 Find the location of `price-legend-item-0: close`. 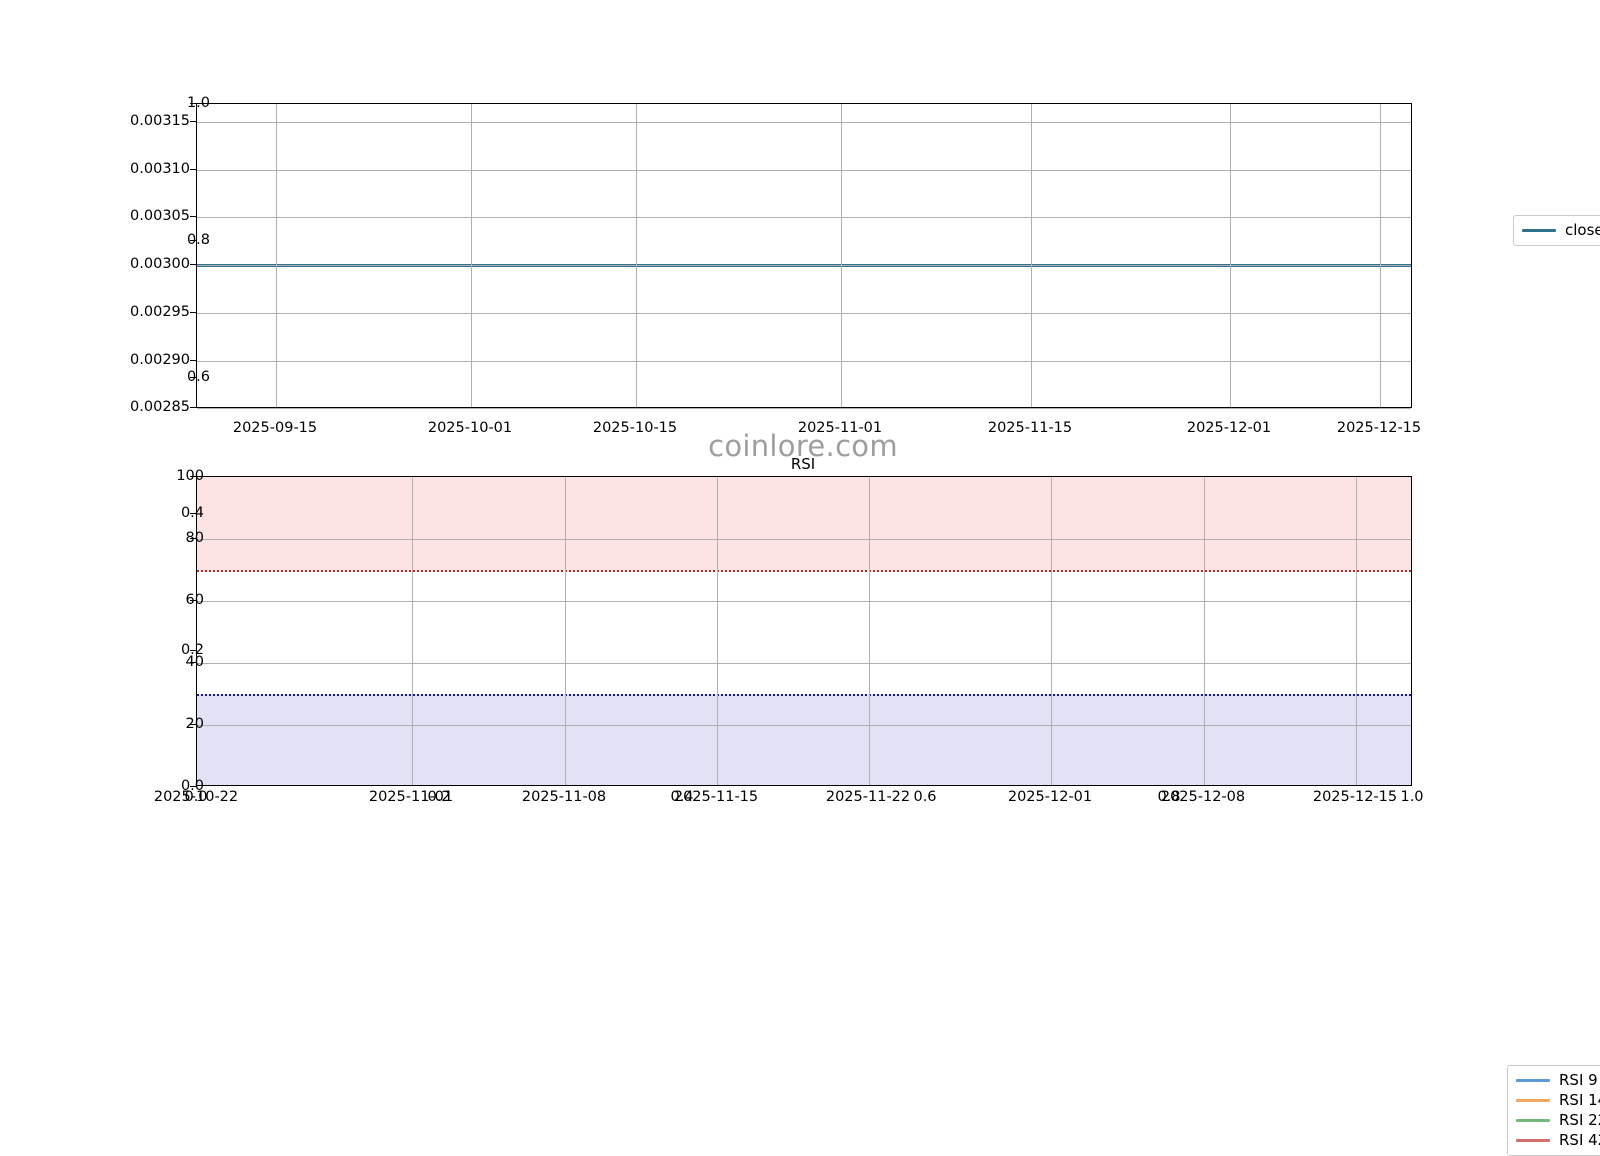

price-legend-item-0: close is located at coordinates (1561, 230).